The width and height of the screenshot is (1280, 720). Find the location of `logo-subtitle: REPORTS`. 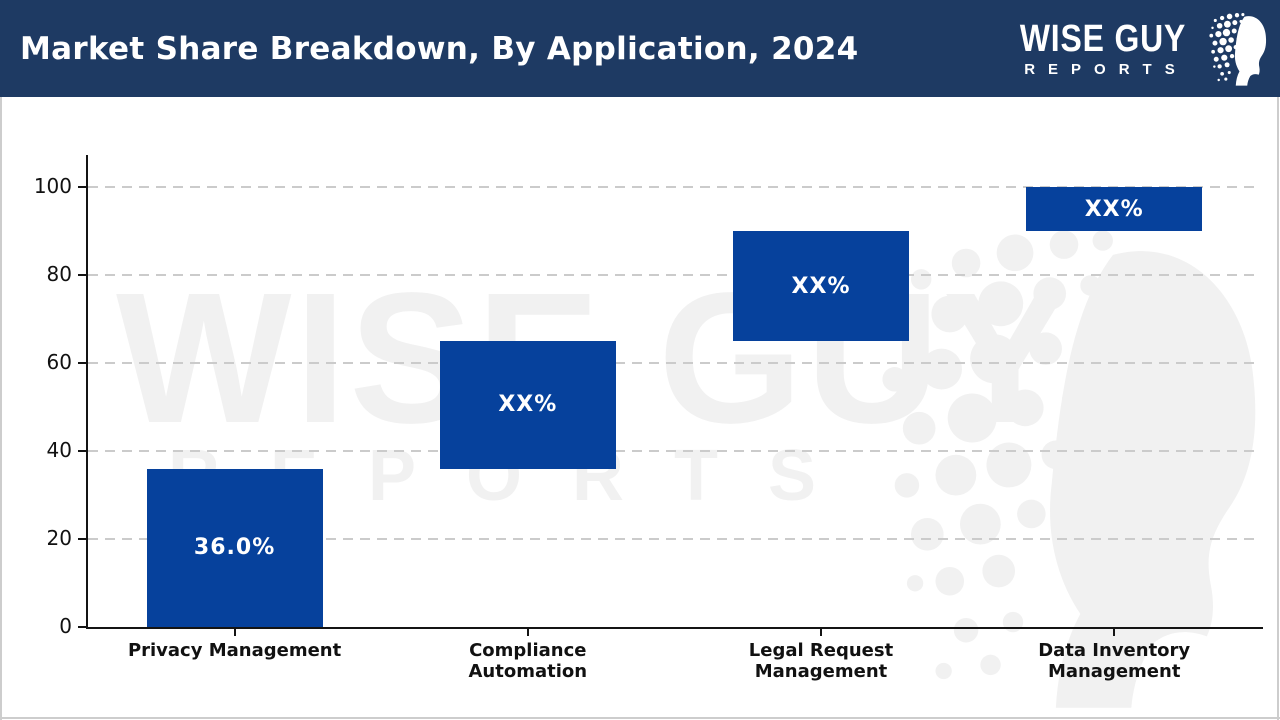

logo-subtitle: REPORTS is located at coordinates (1106, 69).